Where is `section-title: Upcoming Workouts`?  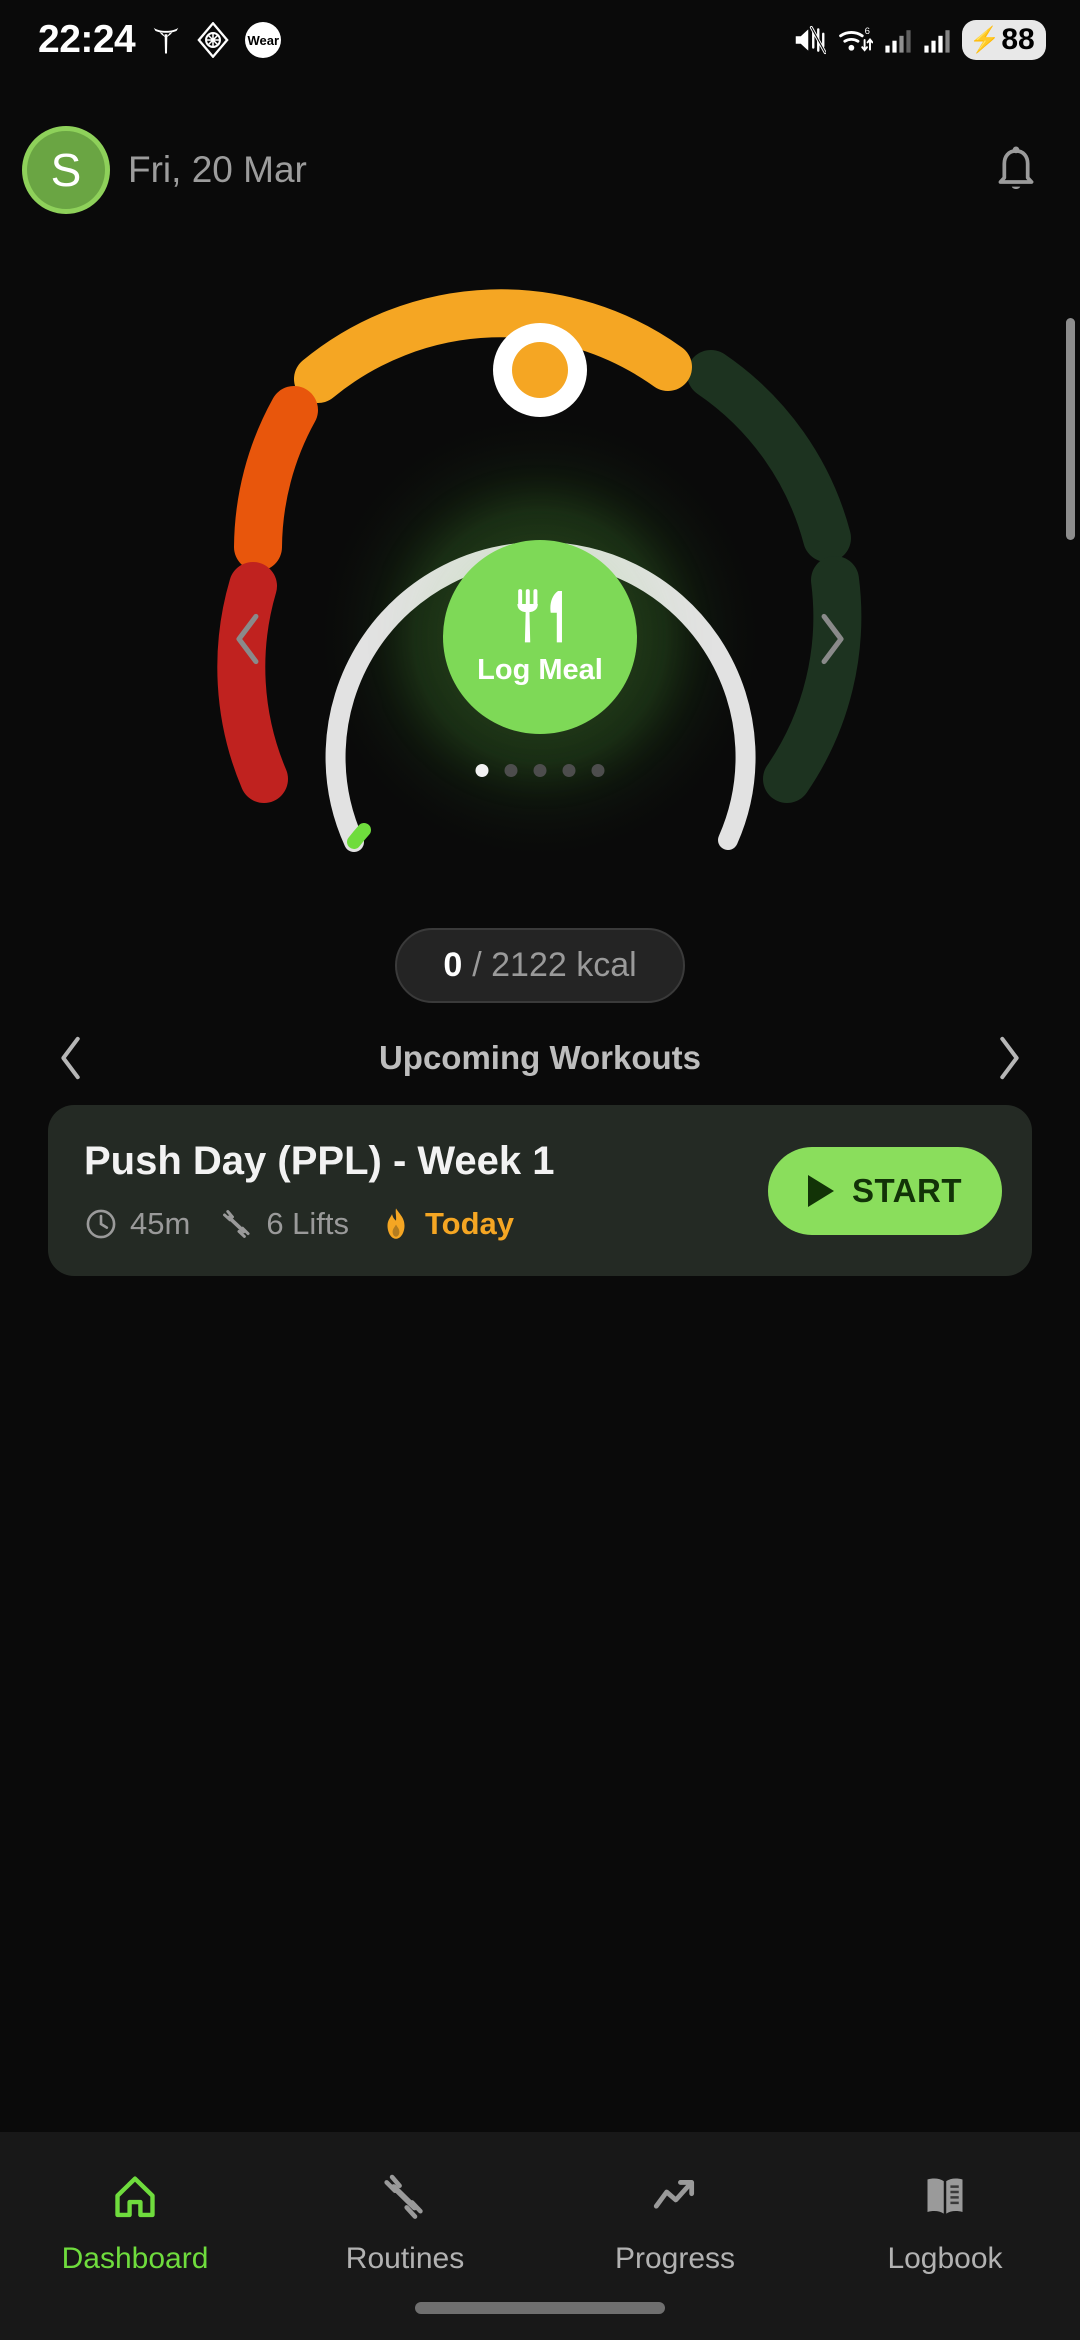 section-title: Upcoming Workouts is located at coordinates (540, 1057).